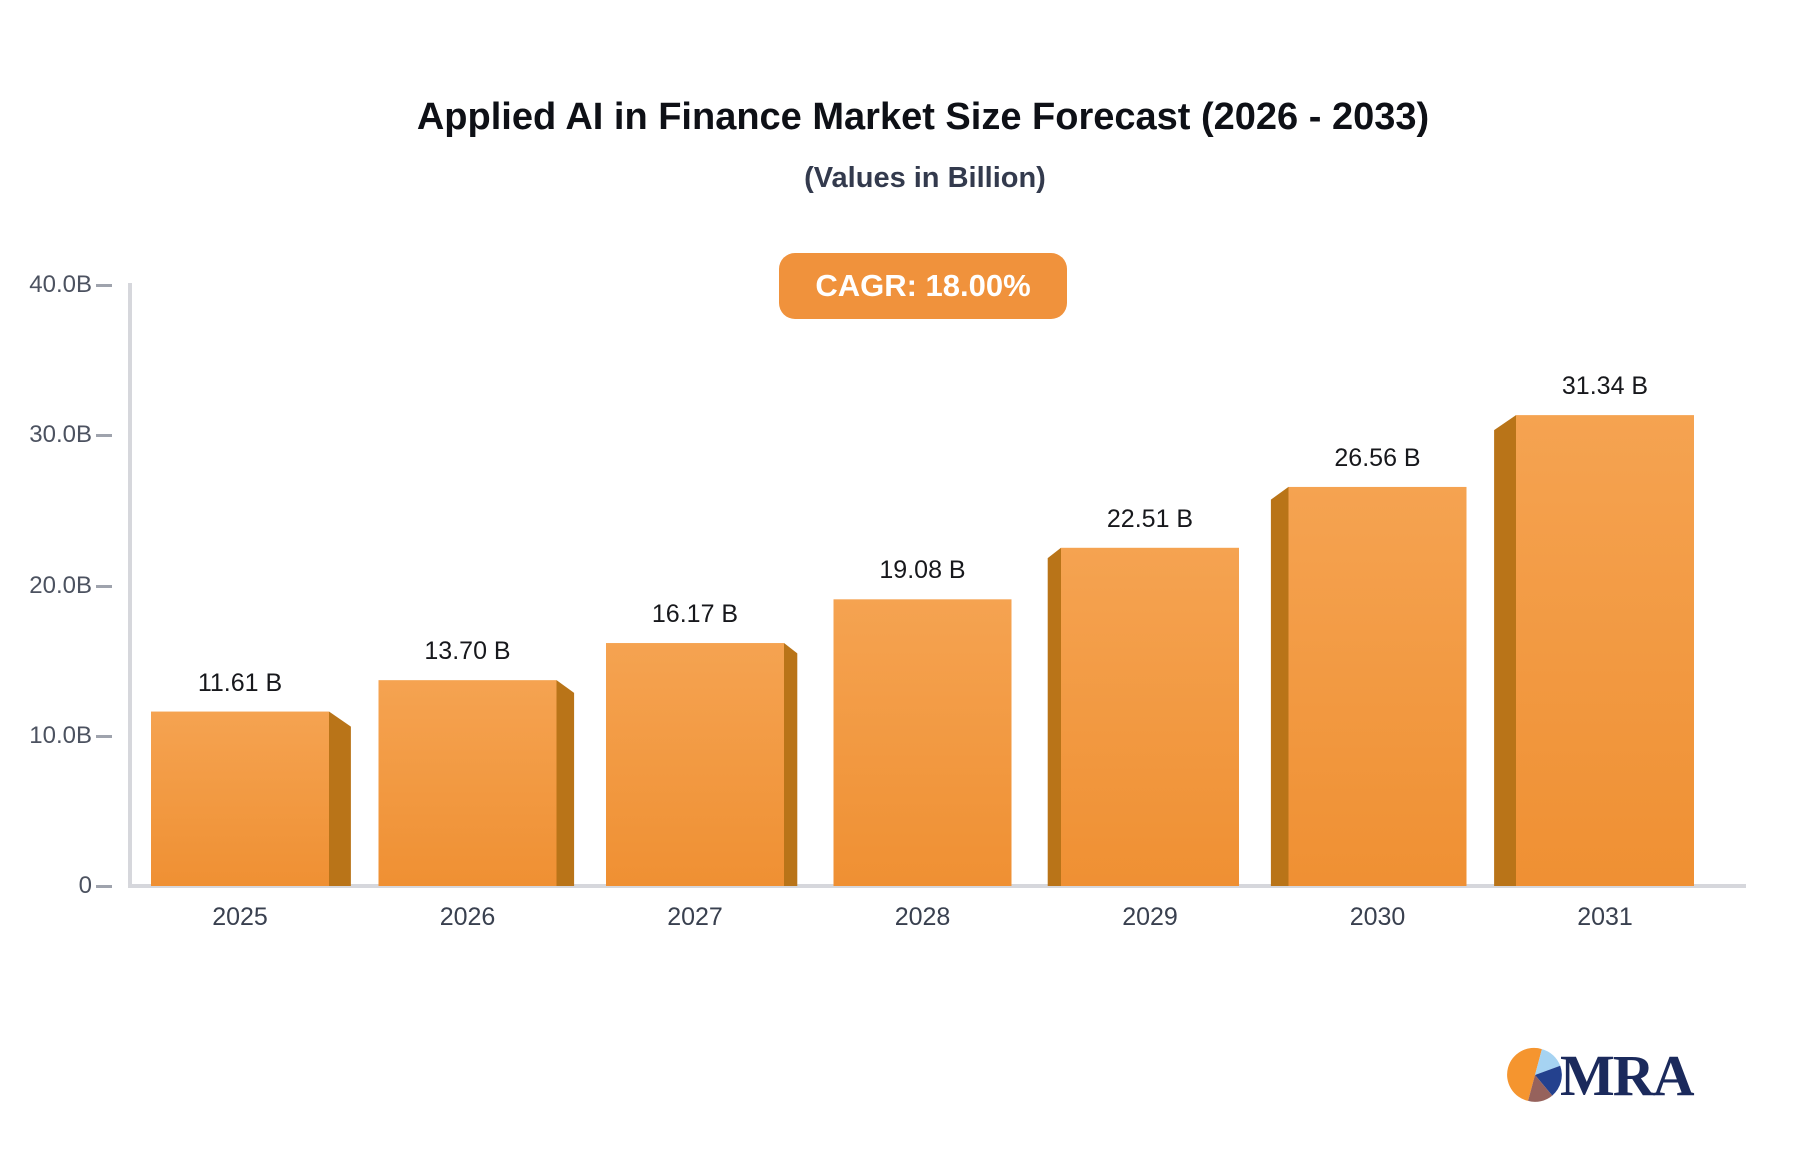 This screenshot has height=1156, width=1800. I want to click on bar-value-label: 19.08 B, so click(922, 570).